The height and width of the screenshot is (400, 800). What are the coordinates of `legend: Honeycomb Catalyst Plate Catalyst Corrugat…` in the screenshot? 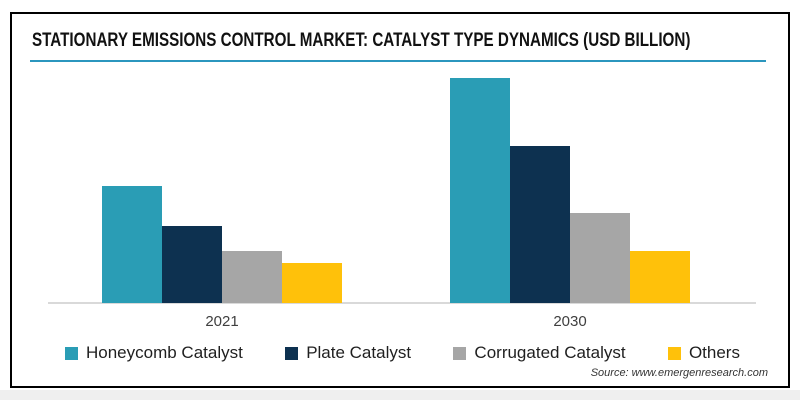 It's located at (402, 353).